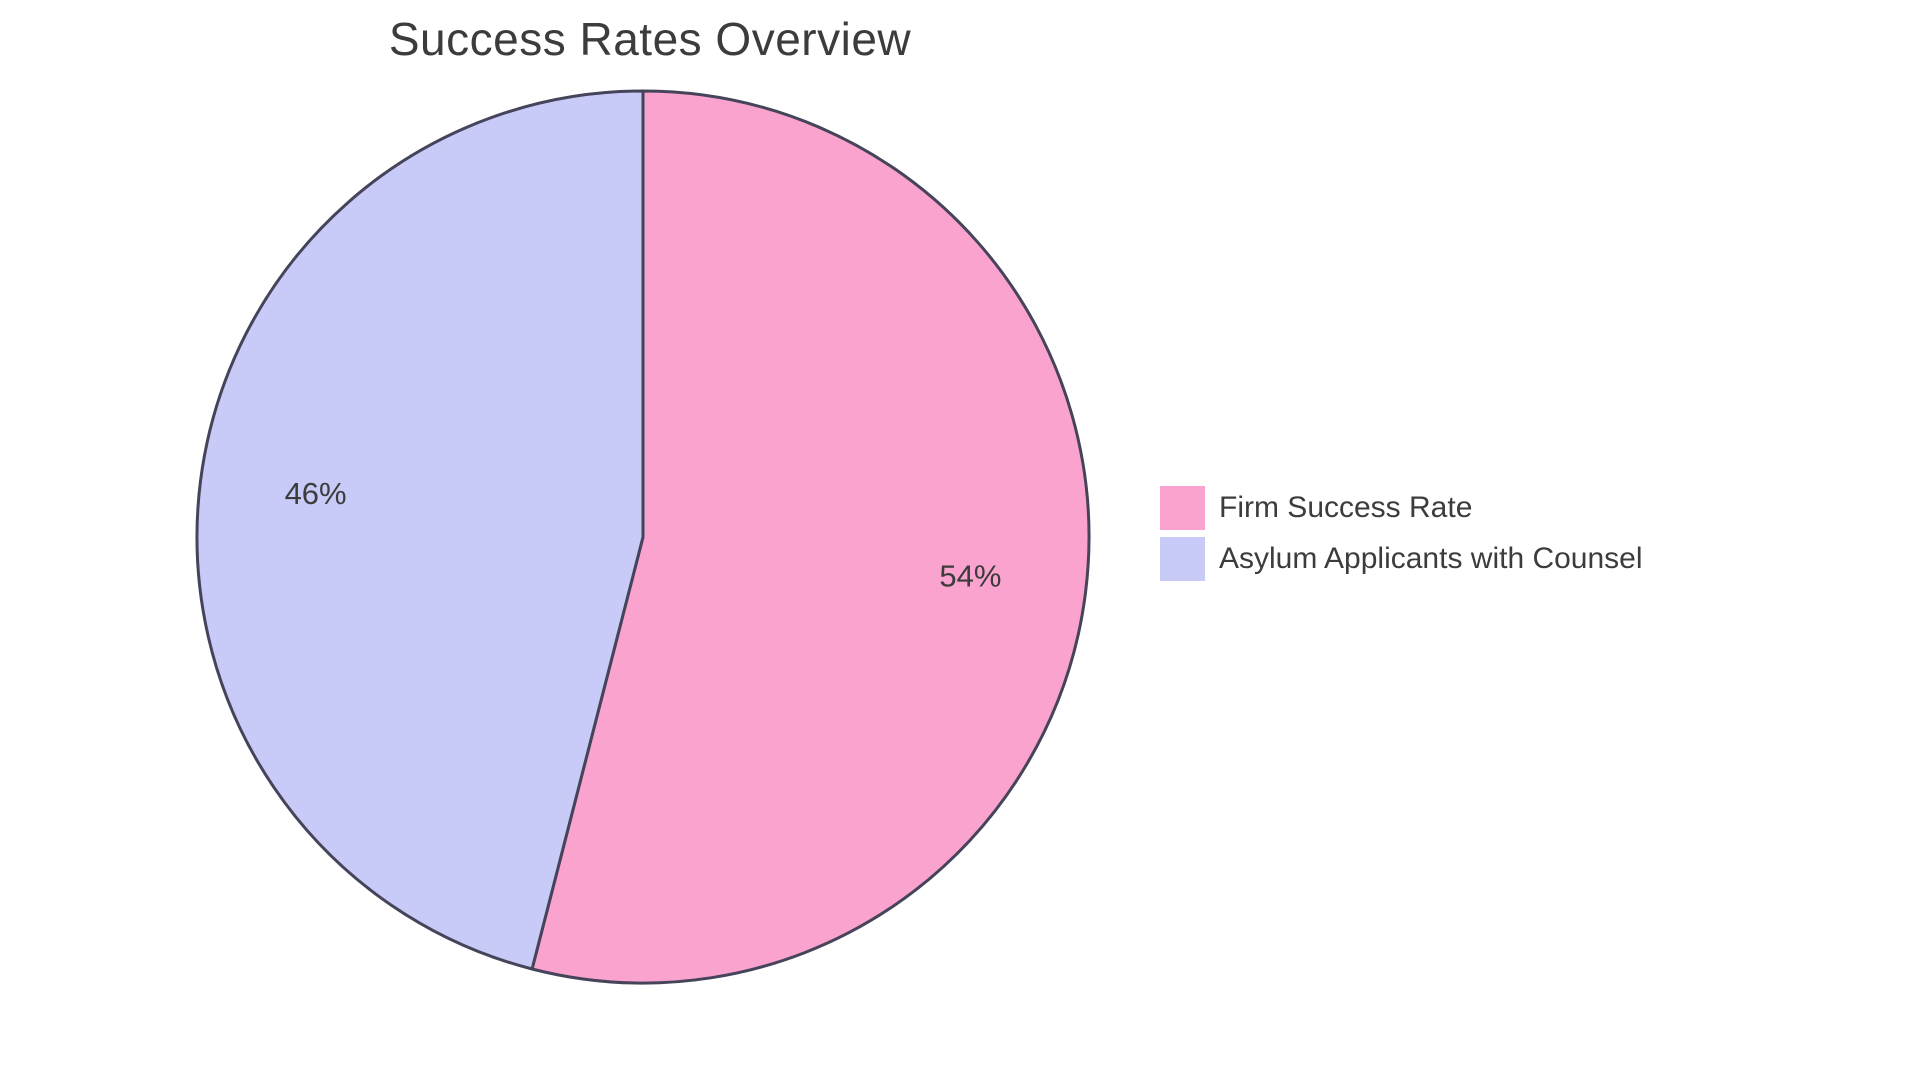 This screenshot has height=1083, width=1920. What do you see at coordinates (1182, 508) in the screenshot?
I see `legend-swatch-firm-success-rate` at bounding box center [1182, 508].